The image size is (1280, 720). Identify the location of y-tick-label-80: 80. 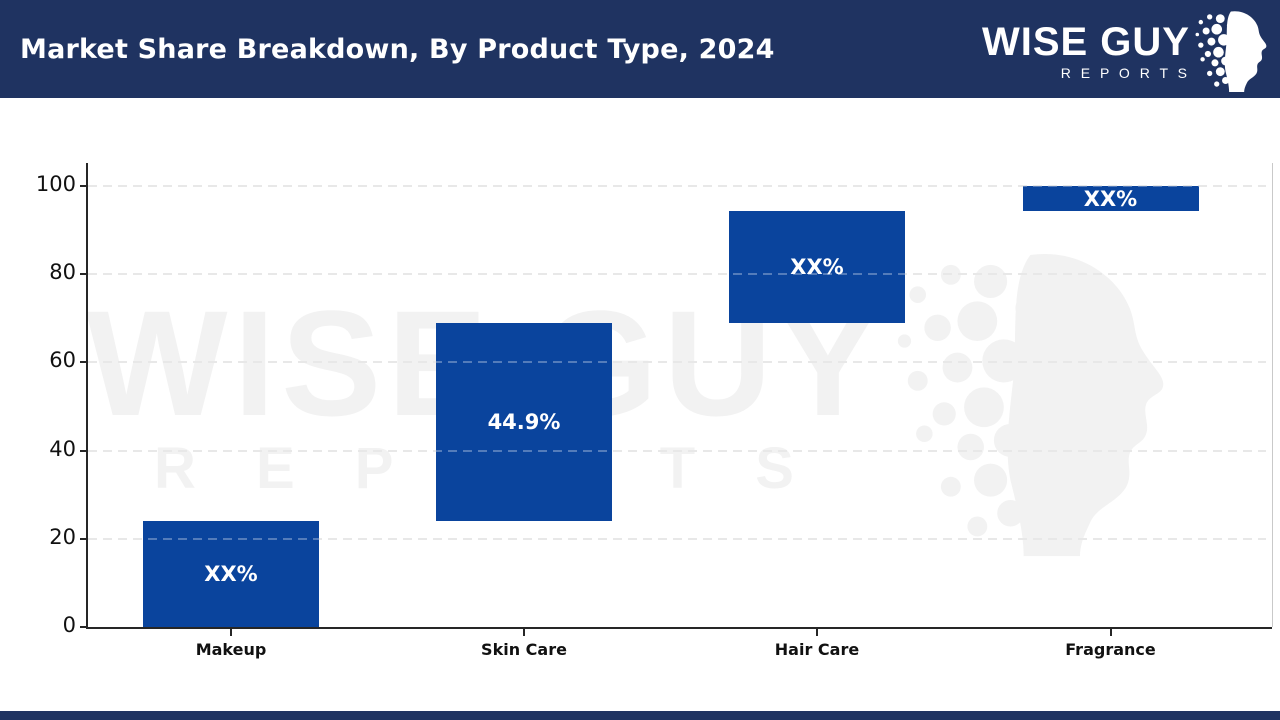
(62, 272).